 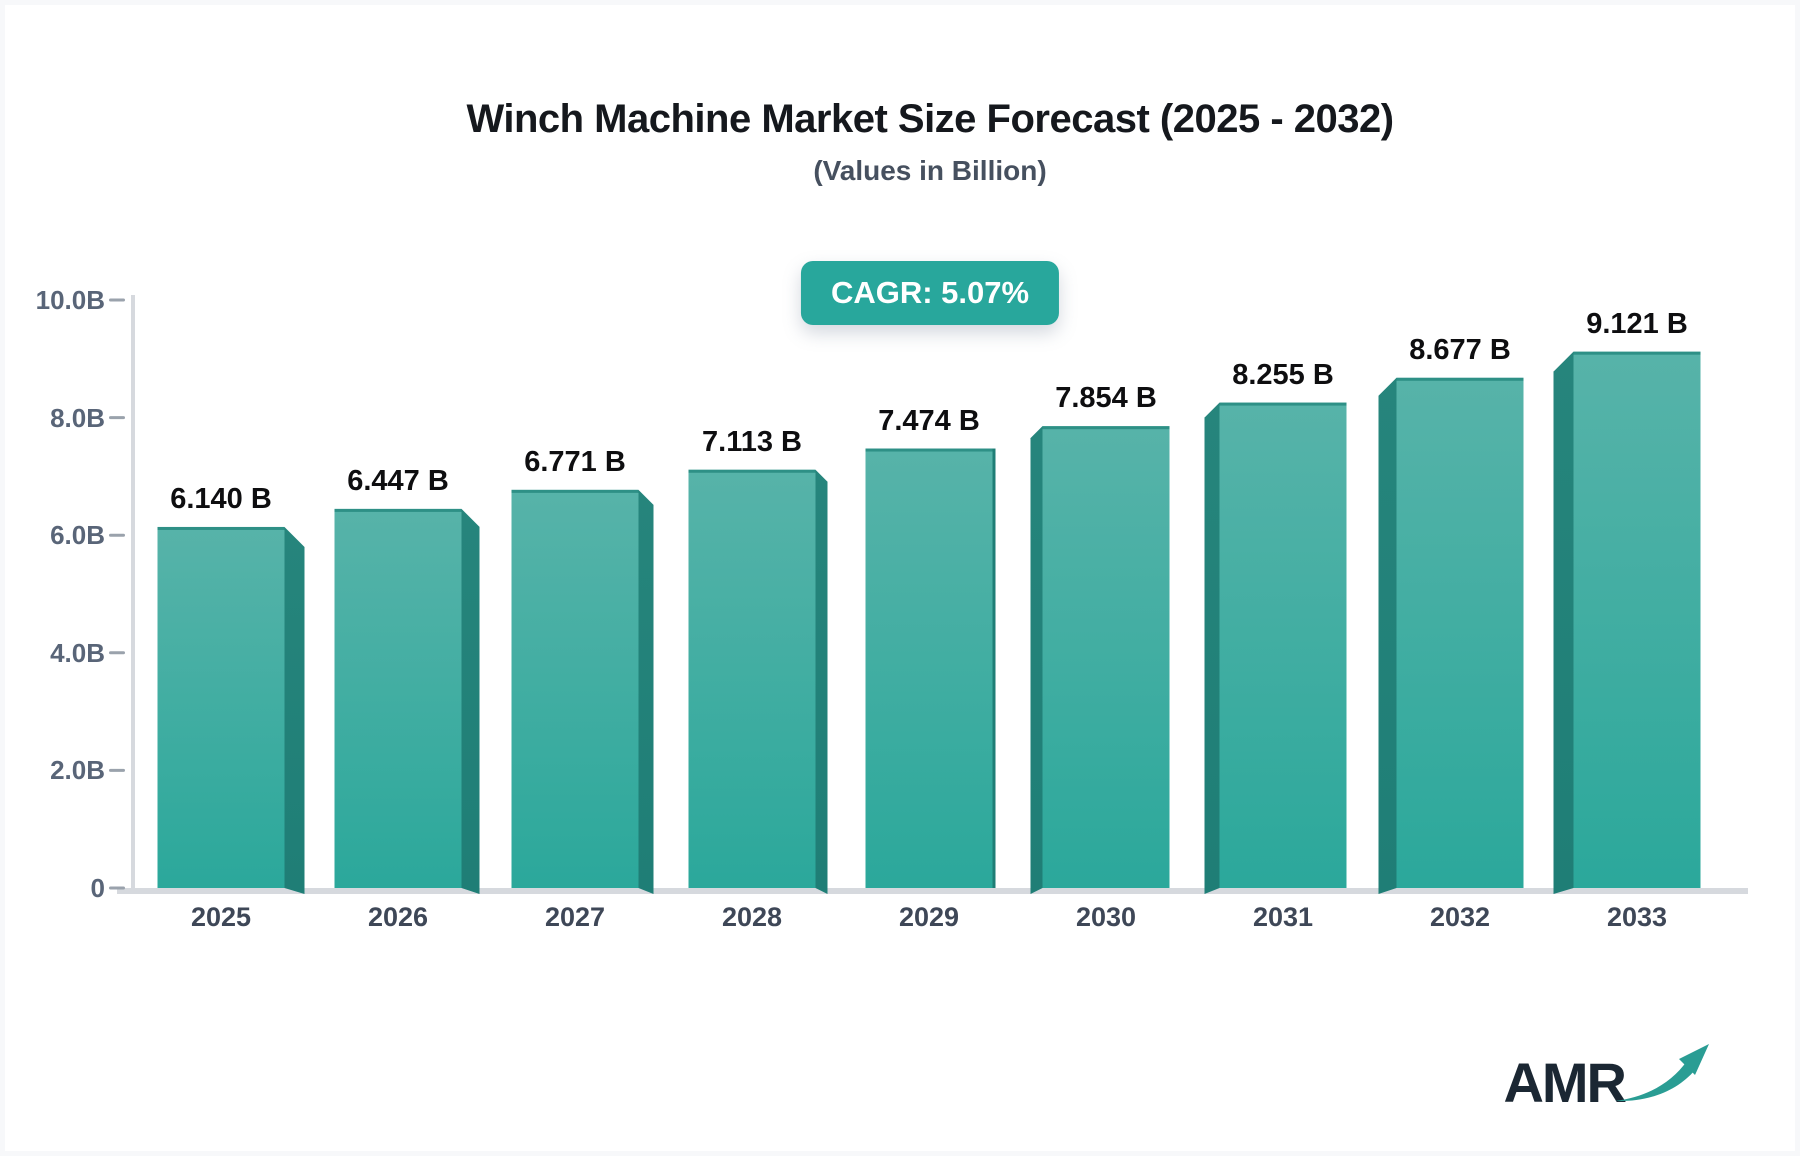 I want to click on bar-2031, so click(x=1283, y=645).